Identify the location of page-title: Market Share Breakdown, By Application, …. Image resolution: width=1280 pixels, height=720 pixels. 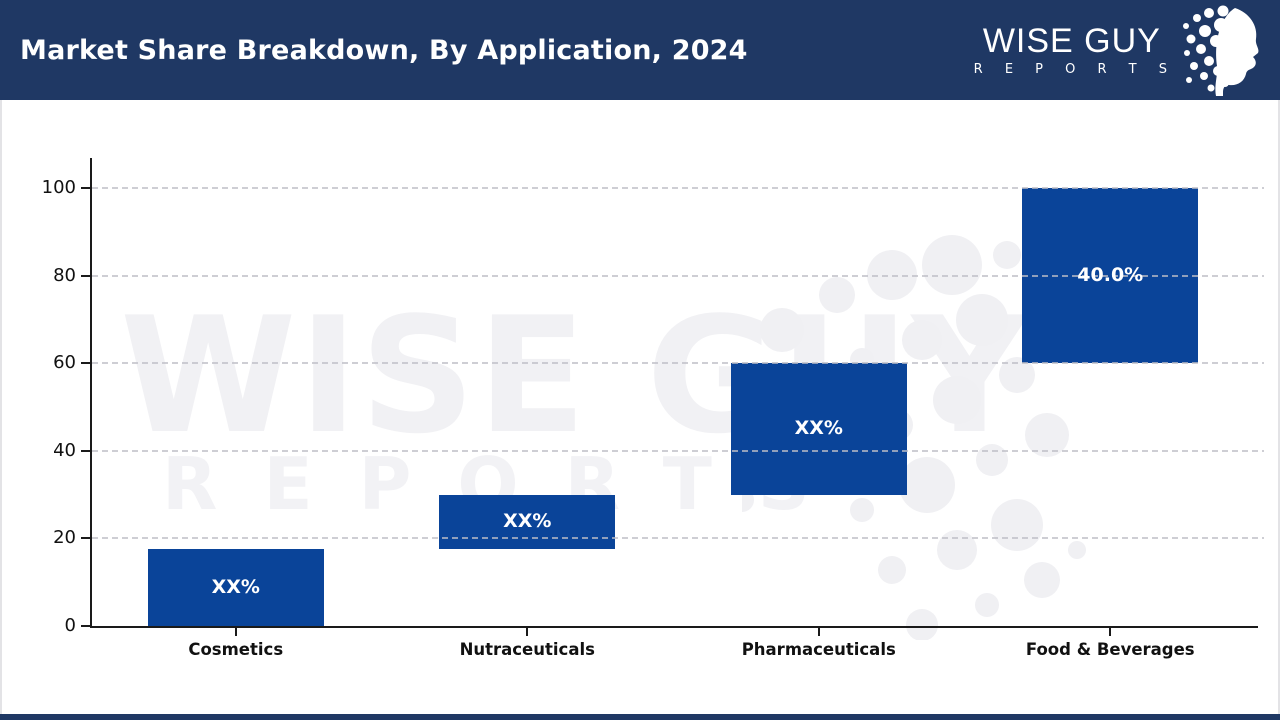
(384, 50).